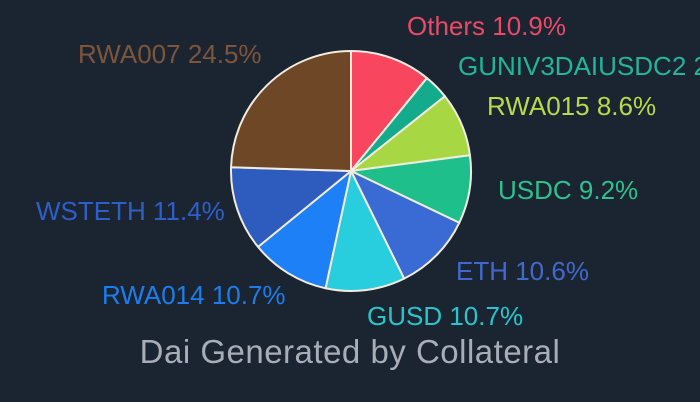  Describe the element at coordinates (445, 316) in the screenshot. I see `label-gusd: GUSD 10.7%` at that location.